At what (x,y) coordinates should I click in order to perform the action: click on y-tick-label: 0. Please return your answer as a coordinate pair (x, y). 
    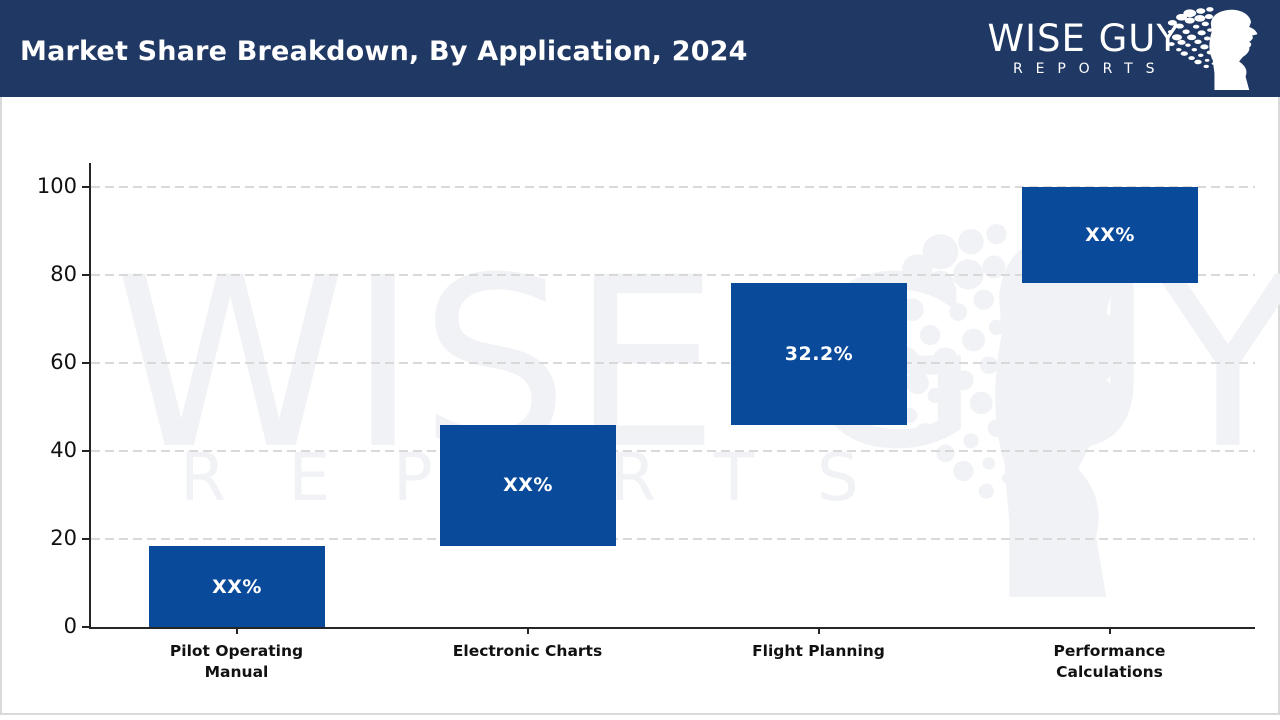
    Looking at the image, I should click on (70, 626).